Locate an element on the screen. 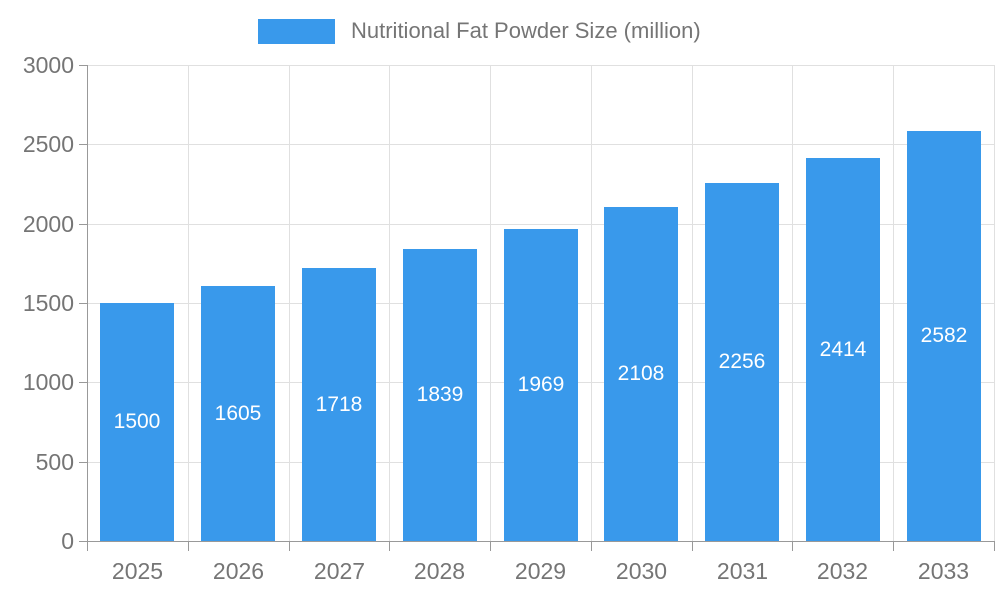  legend-swatch is located at coordinates (296, 31).